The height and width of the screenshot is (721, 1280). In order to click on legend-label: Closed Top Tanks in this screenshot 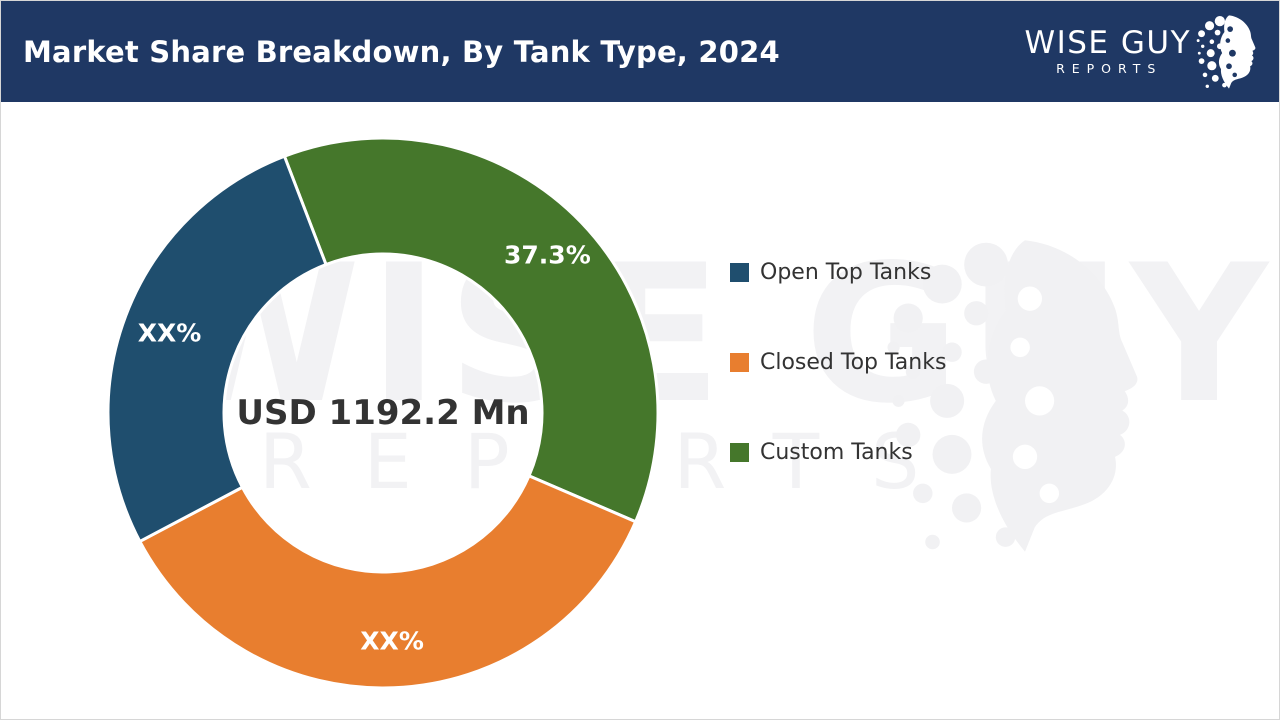, I will do `click(853, 362)`.